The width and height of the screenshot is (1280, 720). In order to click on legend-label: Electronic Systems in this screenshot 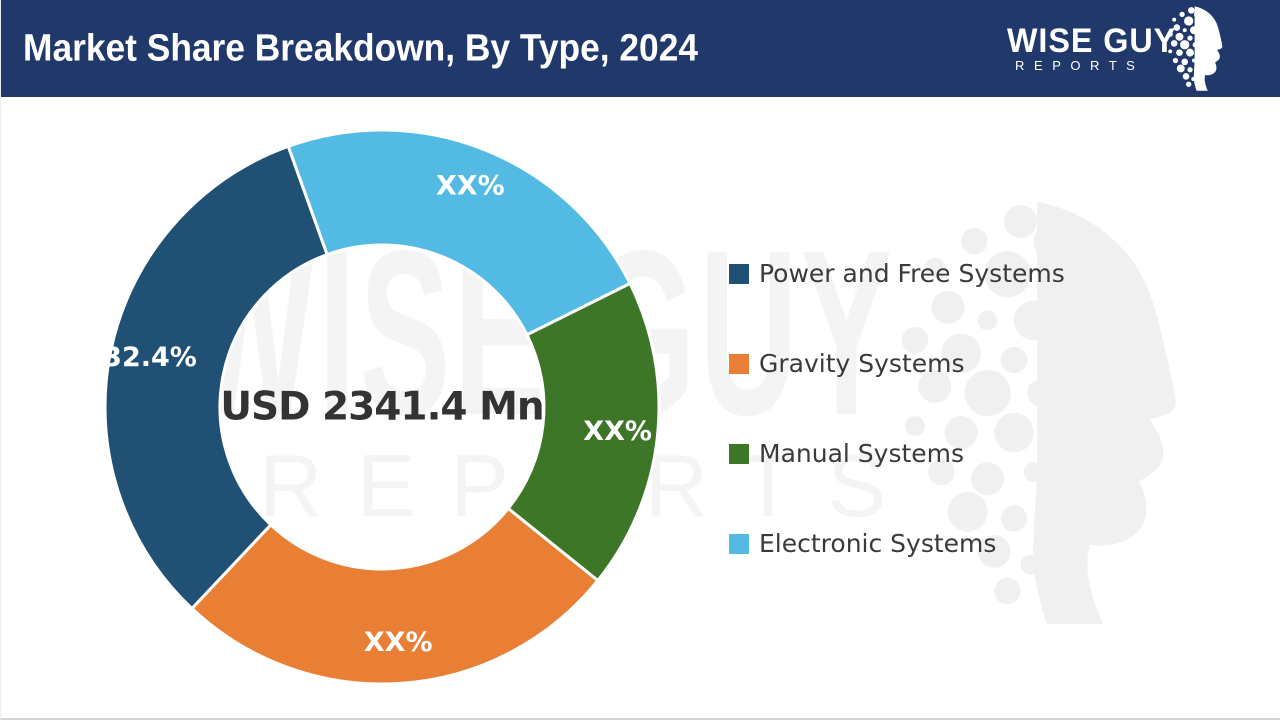, I will do `click(878, 543)`.